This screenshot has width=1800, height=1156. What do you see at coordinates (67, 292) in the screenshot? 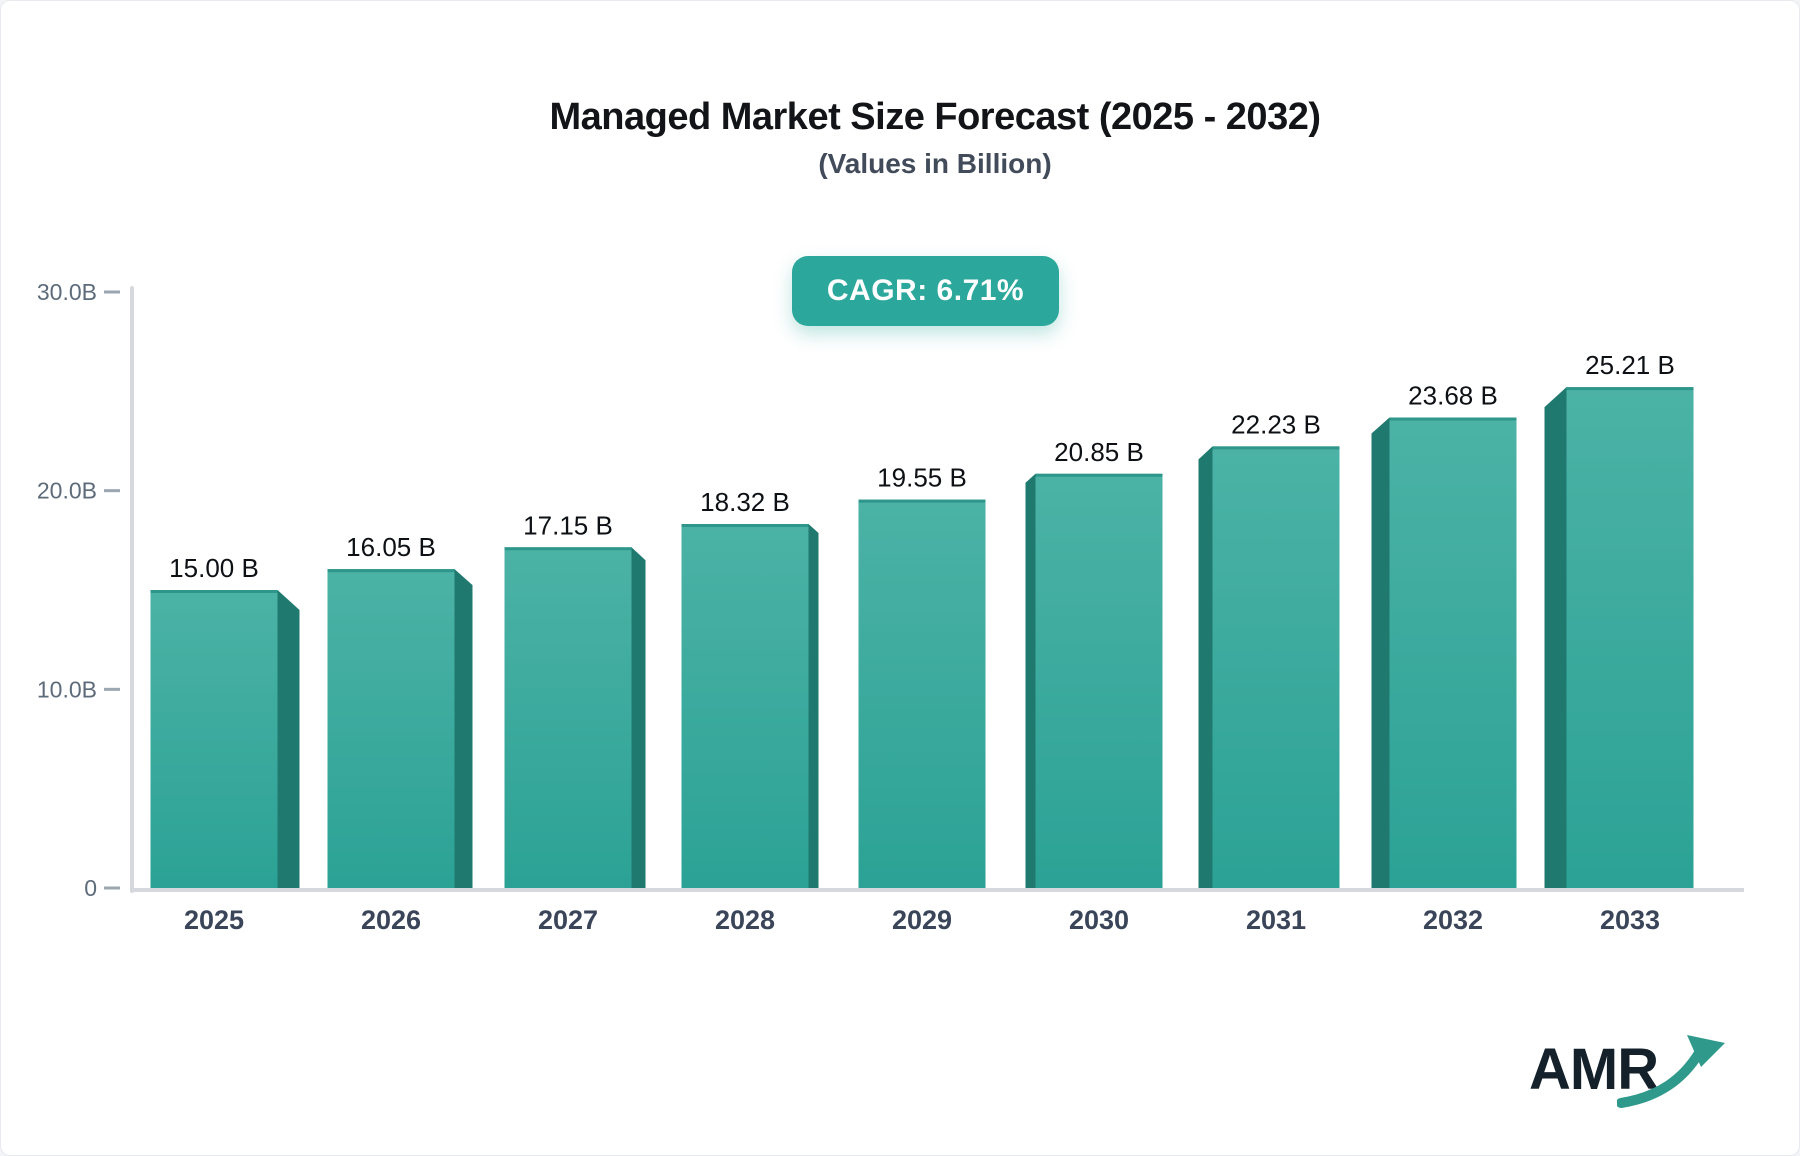
I see `y-axis-label: 30.0B` at bounding box center [67, 292].